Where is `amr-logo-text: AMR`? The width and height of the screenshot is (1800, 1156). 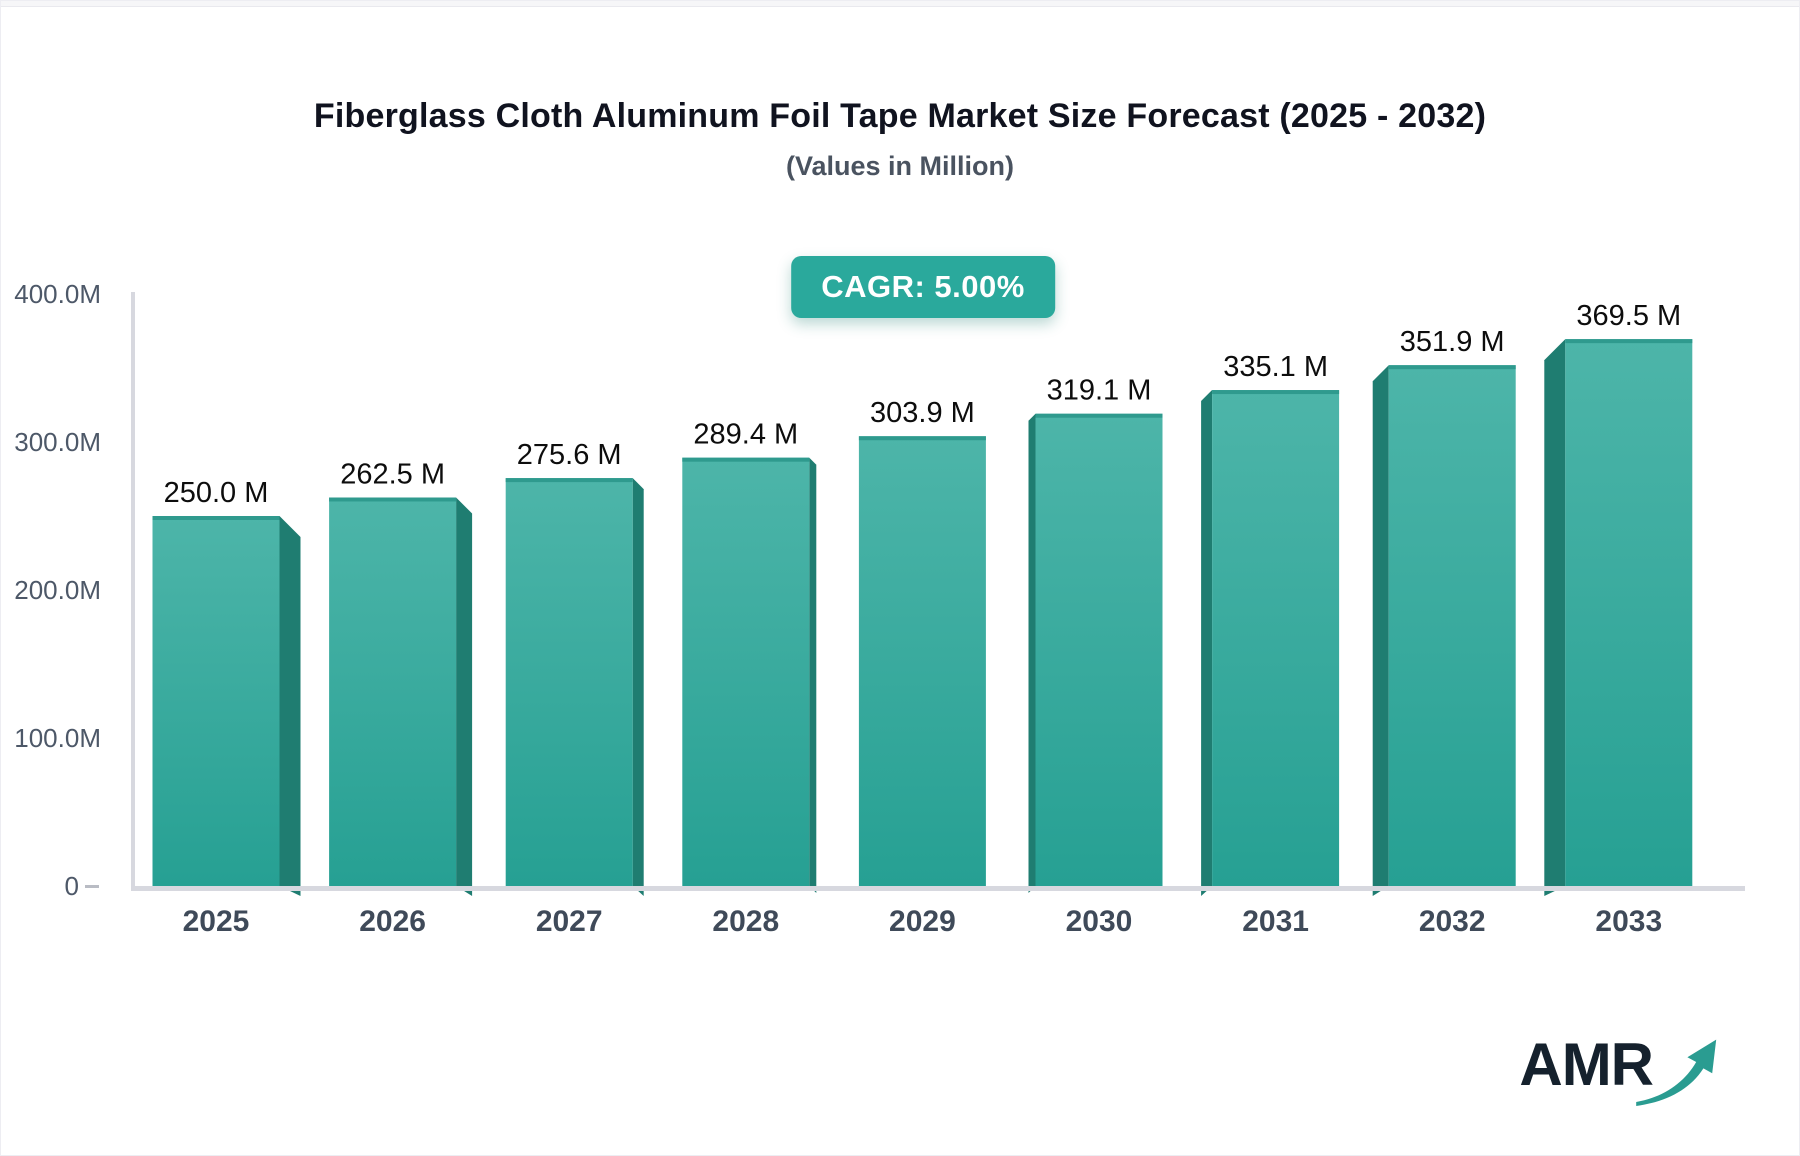 amr-logo-text: AMR is located at coordinates (1586, 1064).